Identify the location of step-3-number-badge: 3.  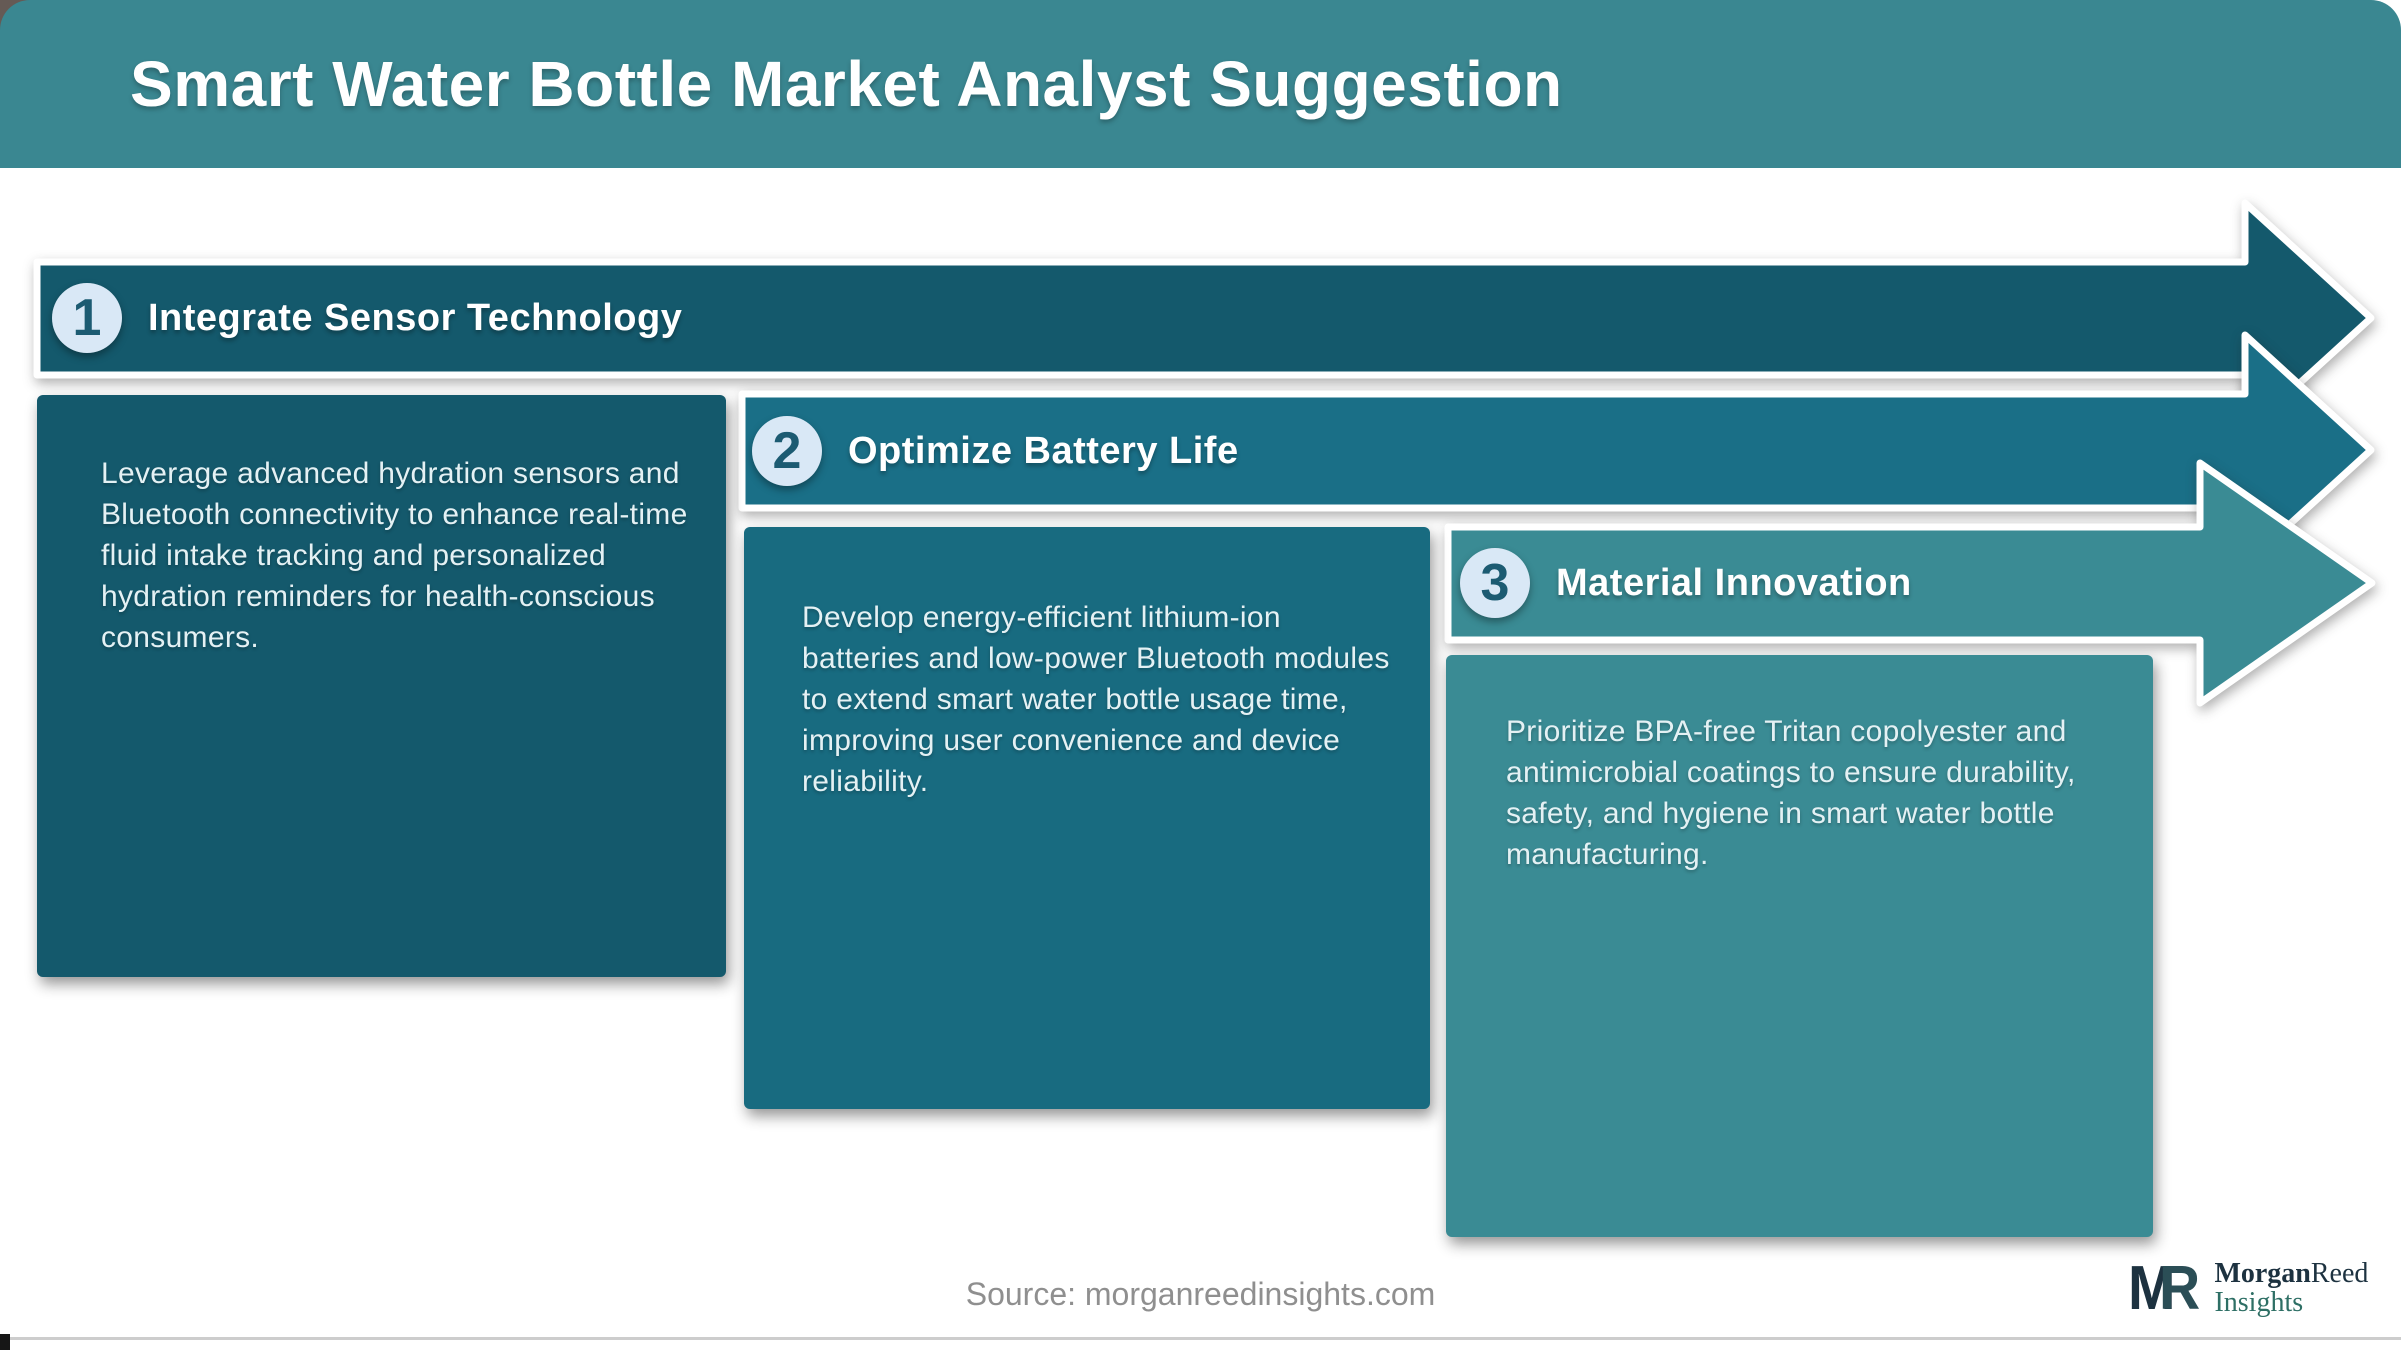
(1495, 583).